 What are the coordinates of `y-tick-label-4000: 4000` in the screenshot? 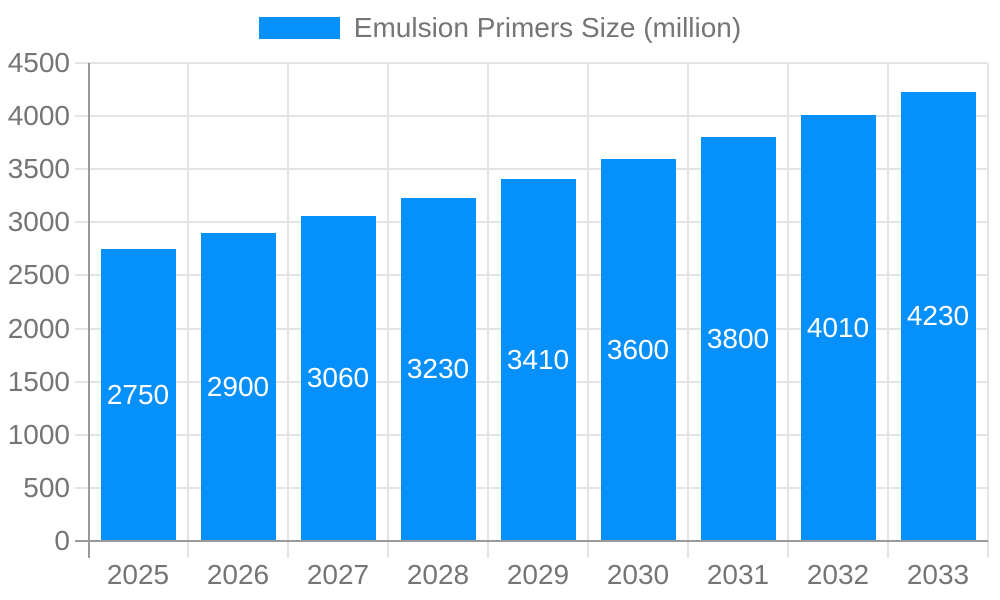 It's located at (38, 116).